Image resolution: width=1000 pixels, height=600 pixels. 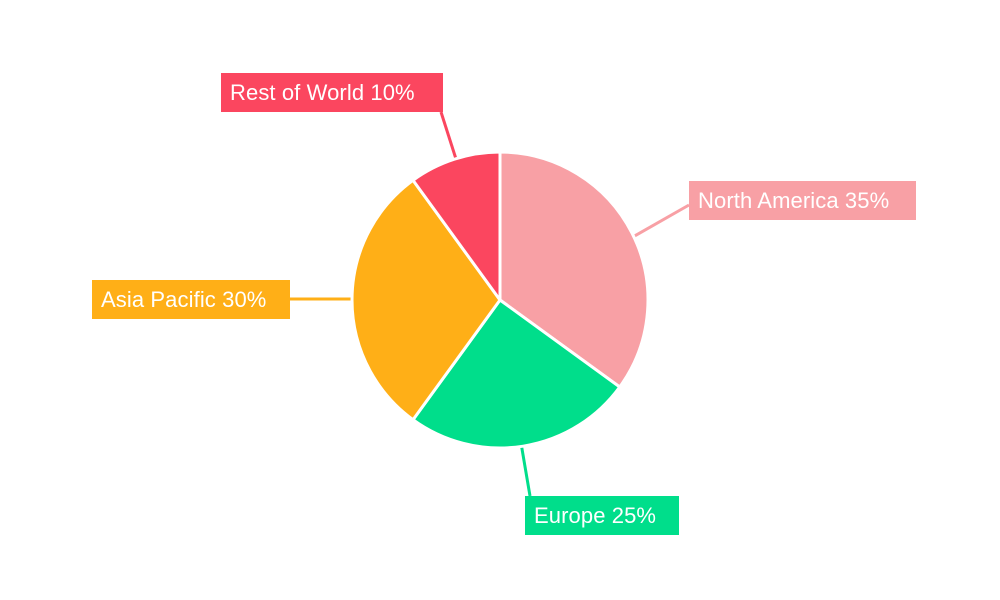 What do you see at coordinates (322, 92) in the screenshot?
I see `pie-label-text: Rest of World 10%` at bounding box center [322, 92].